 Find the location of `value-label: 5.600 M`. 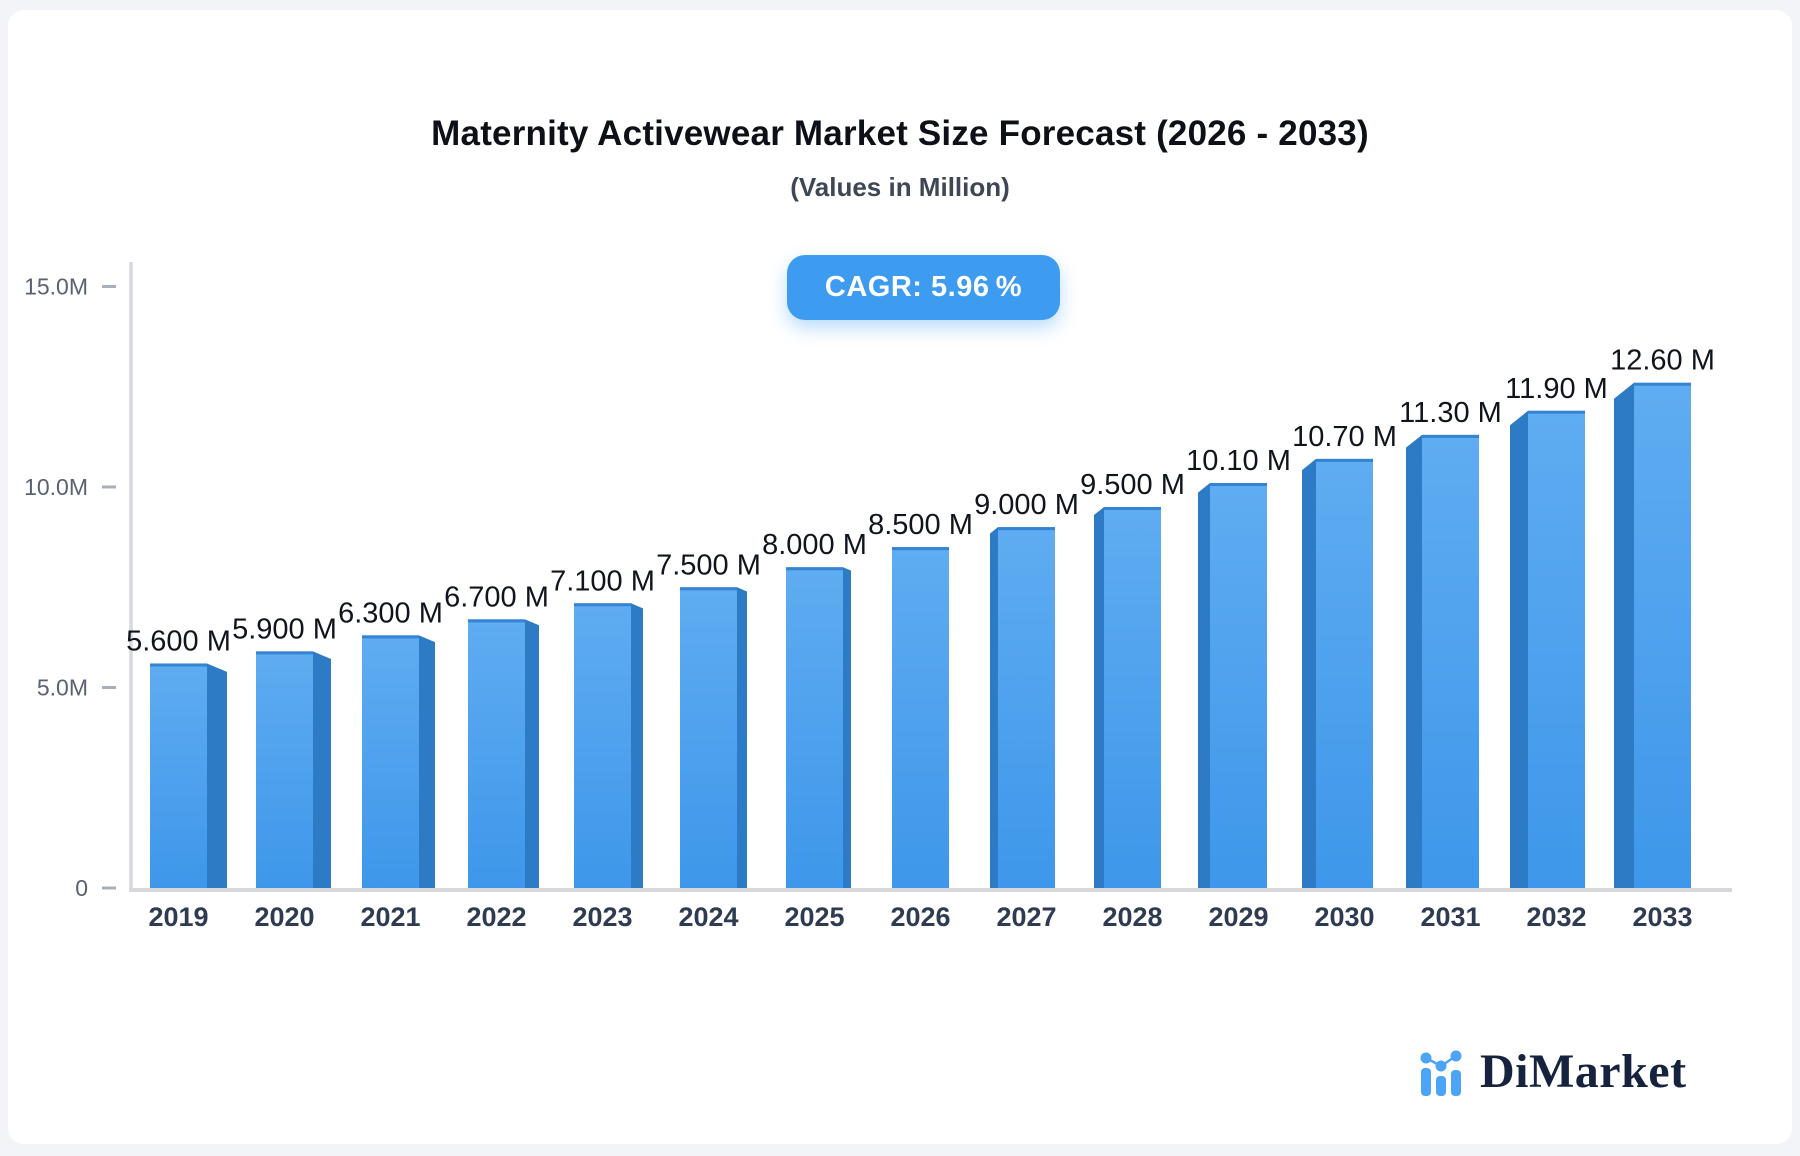

value-label: 5.600 M is located at coordinates (178, 641).